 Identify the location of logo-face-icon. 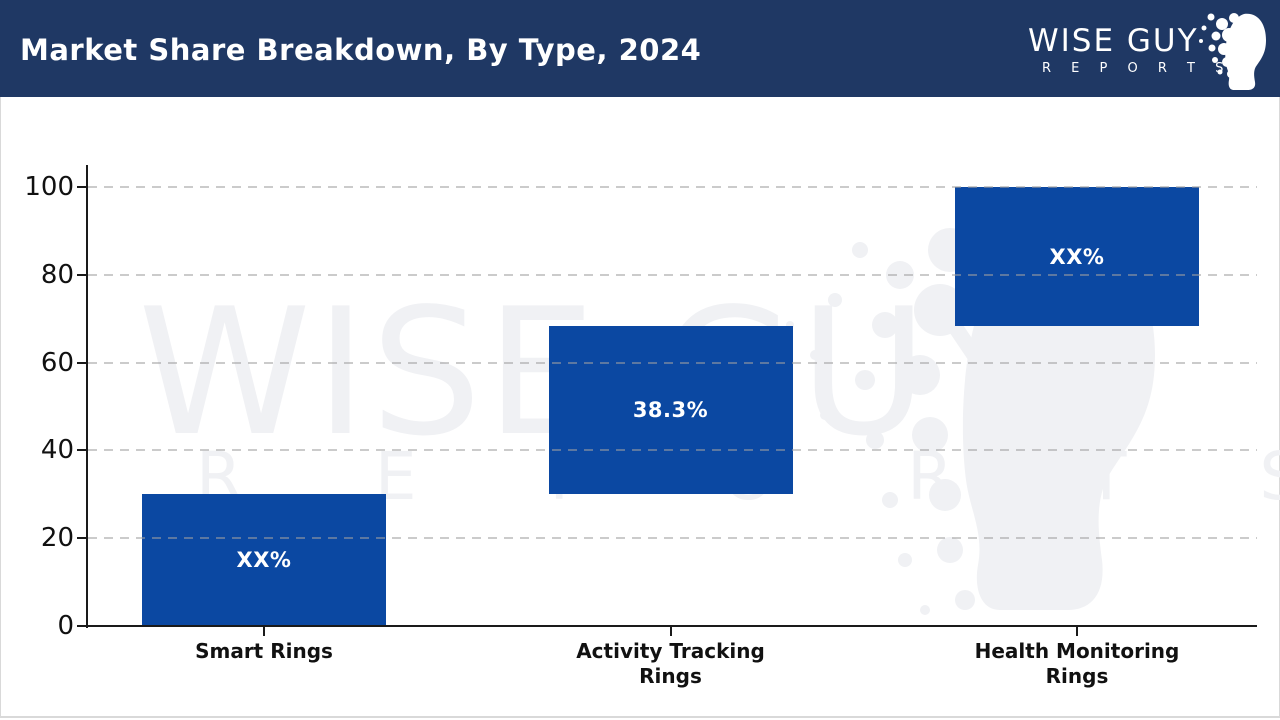
(1232, 52).